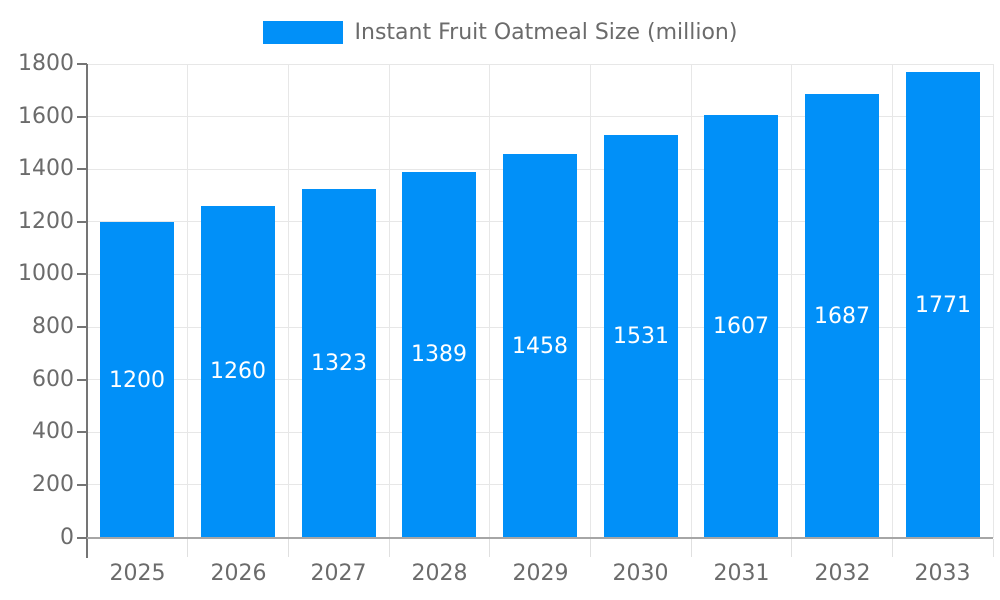 The image size is (1000, 600). I want to click on y-axis-line, so click(87, 311).